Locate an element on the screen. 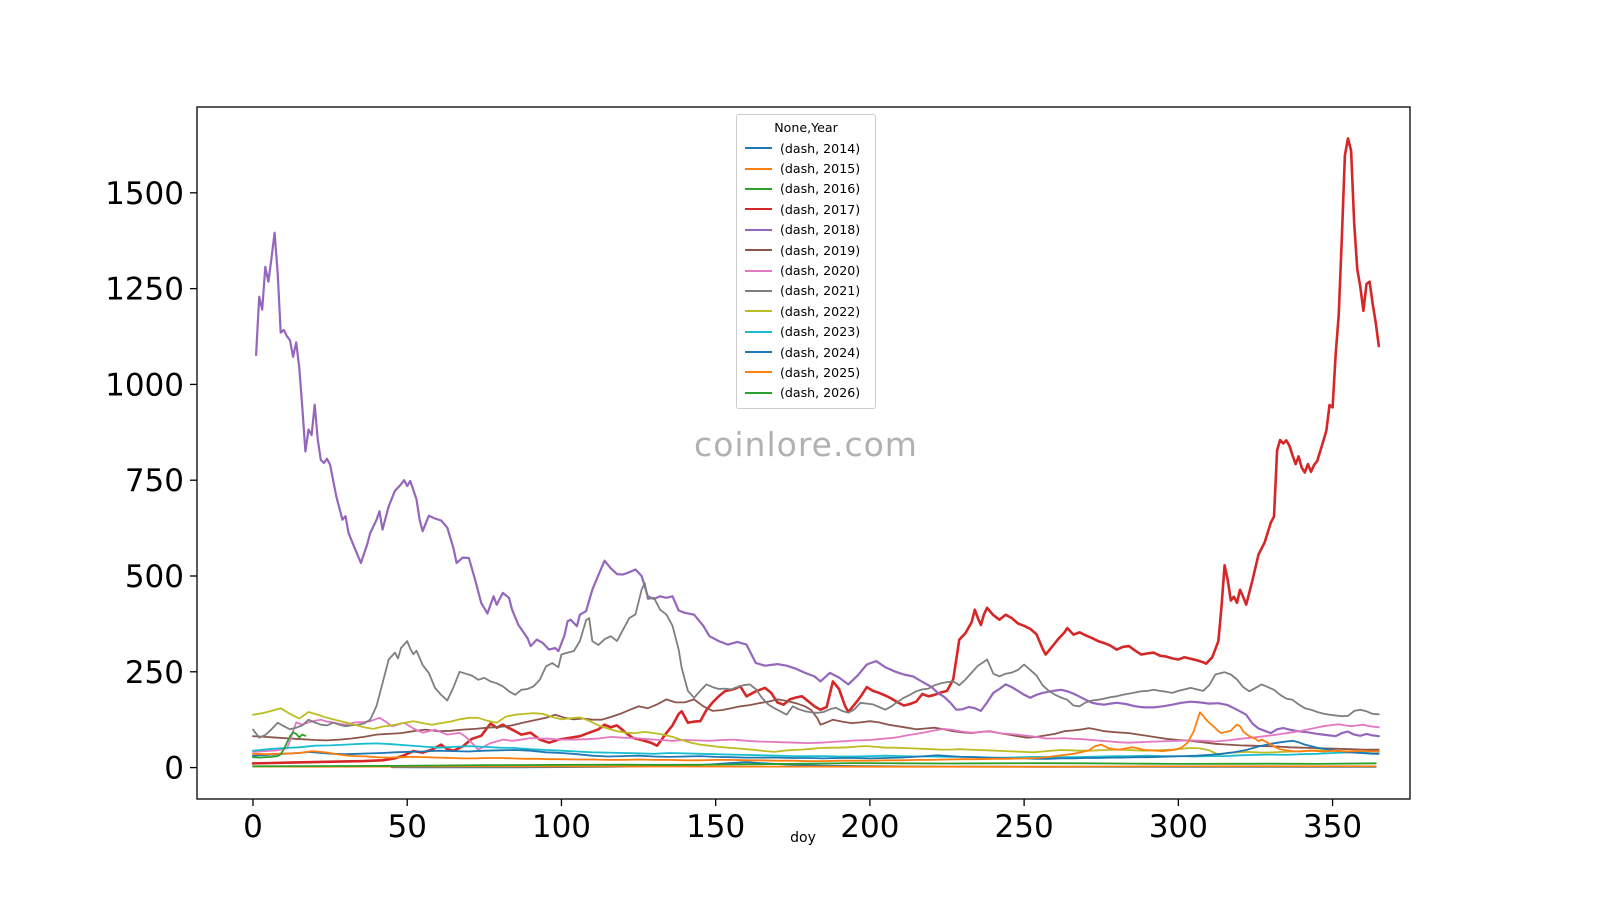 This screenshot has width=1600, height=900. y-tick-label: 1500 is located at coordinates (144, 194).